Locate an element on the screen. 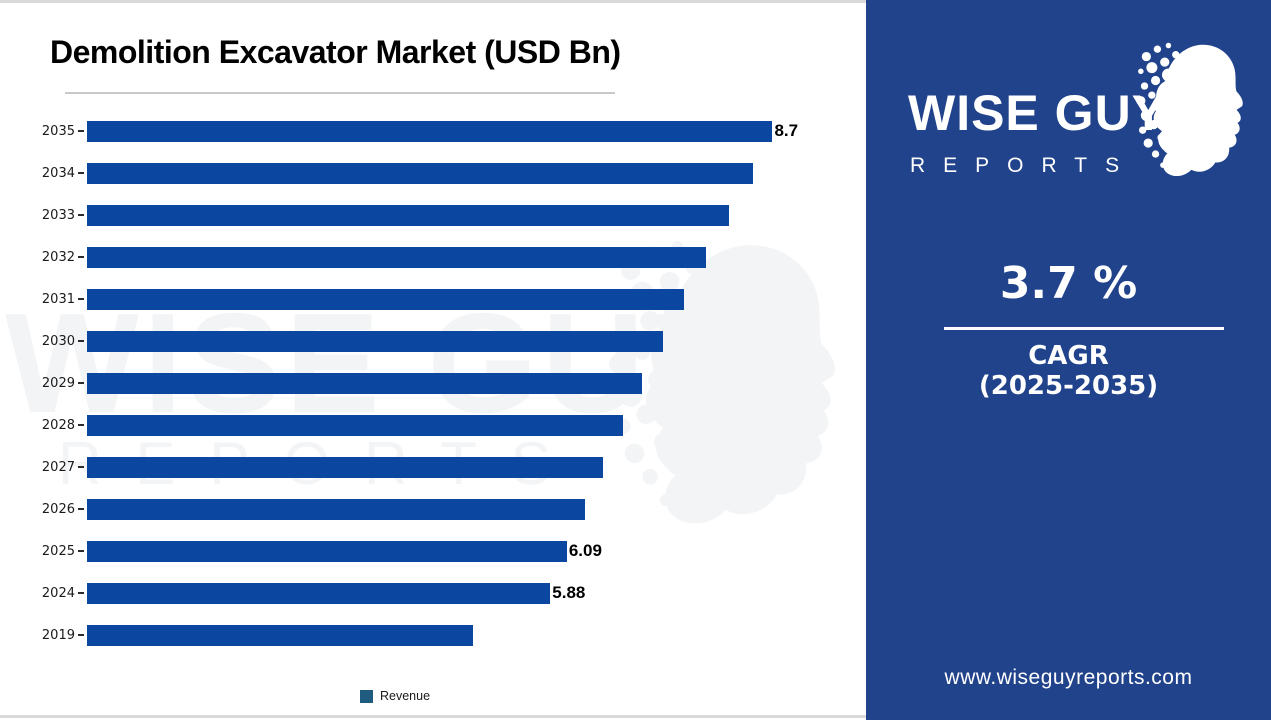 The height and width of the screenshot is (720, 1271). y-tick-label: 2026 is located at coordinates (58, 509).